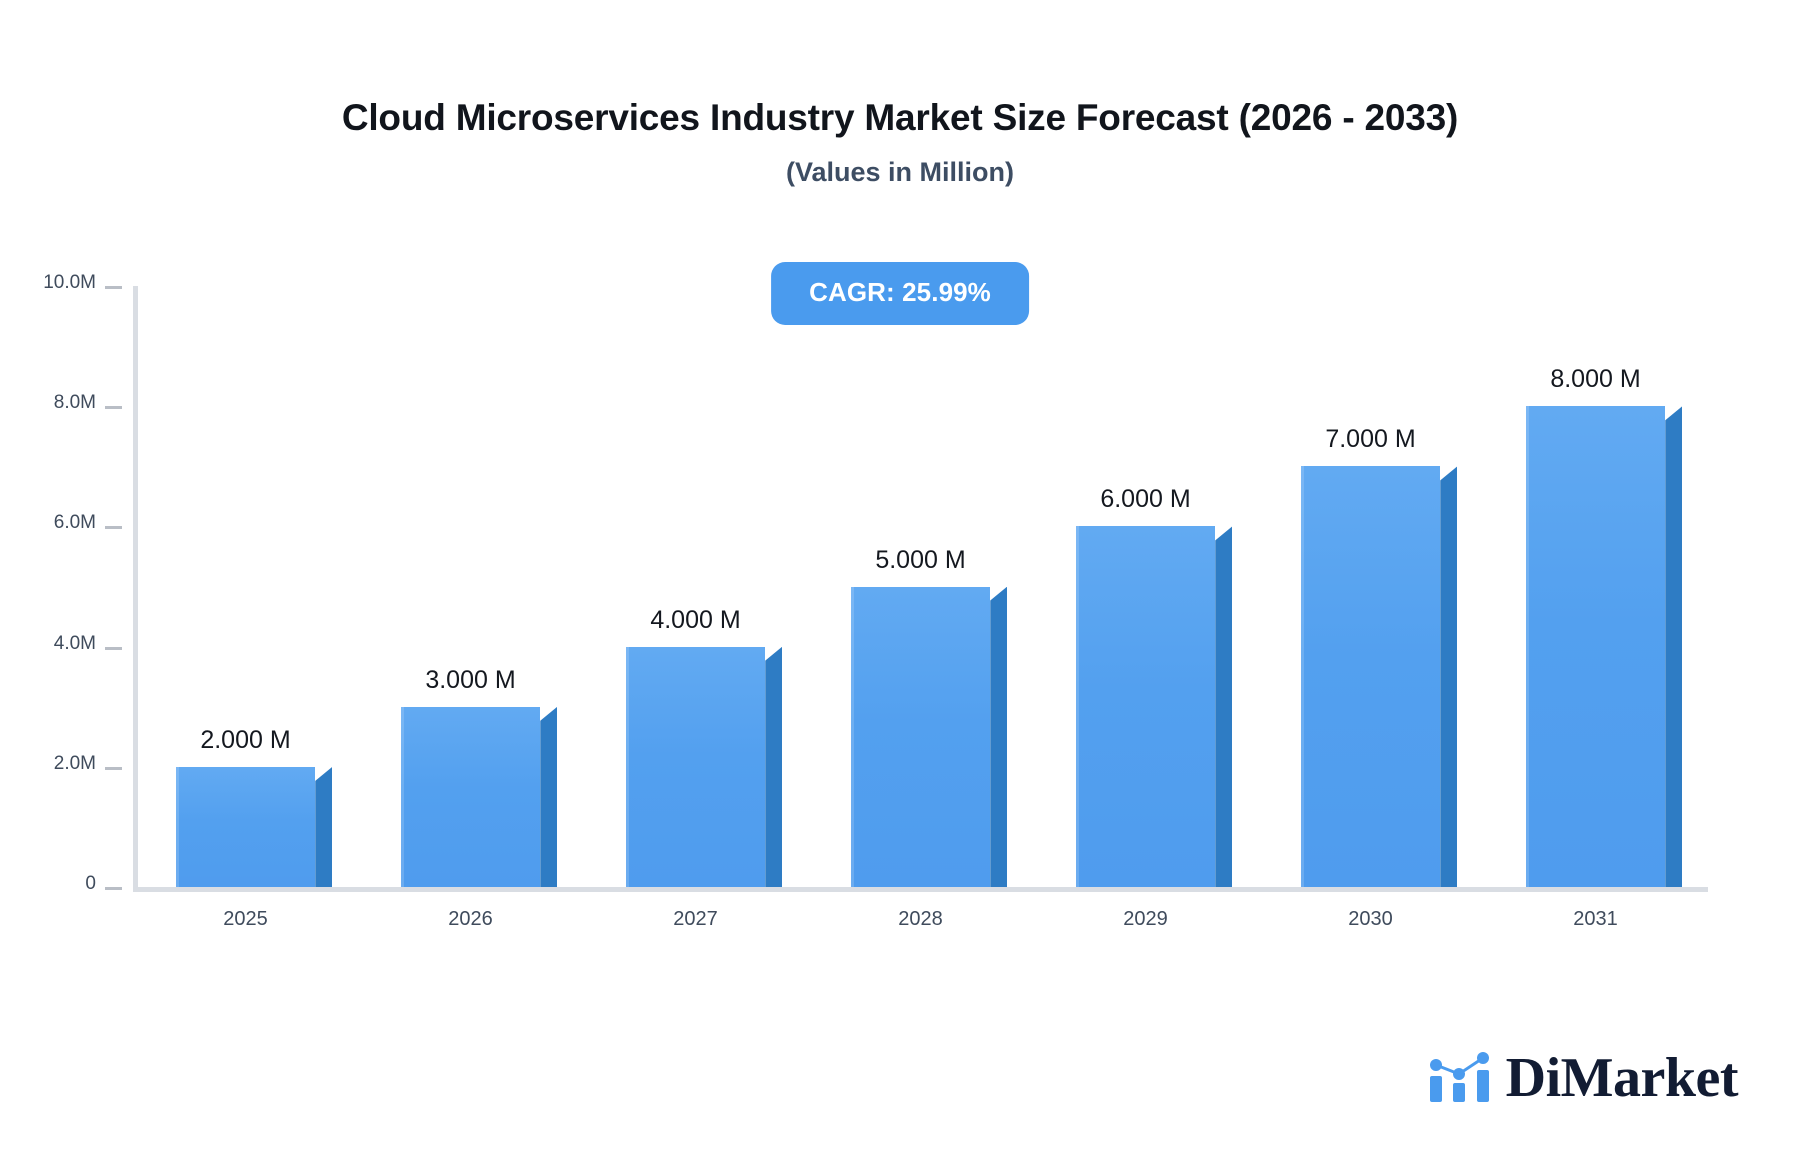 The width and height of the screenshot is (1800, 1156). Describe the element at coordinates (900, 171) in the screenshot. I see `chart-subtitle: (Values in Million)` at that location.